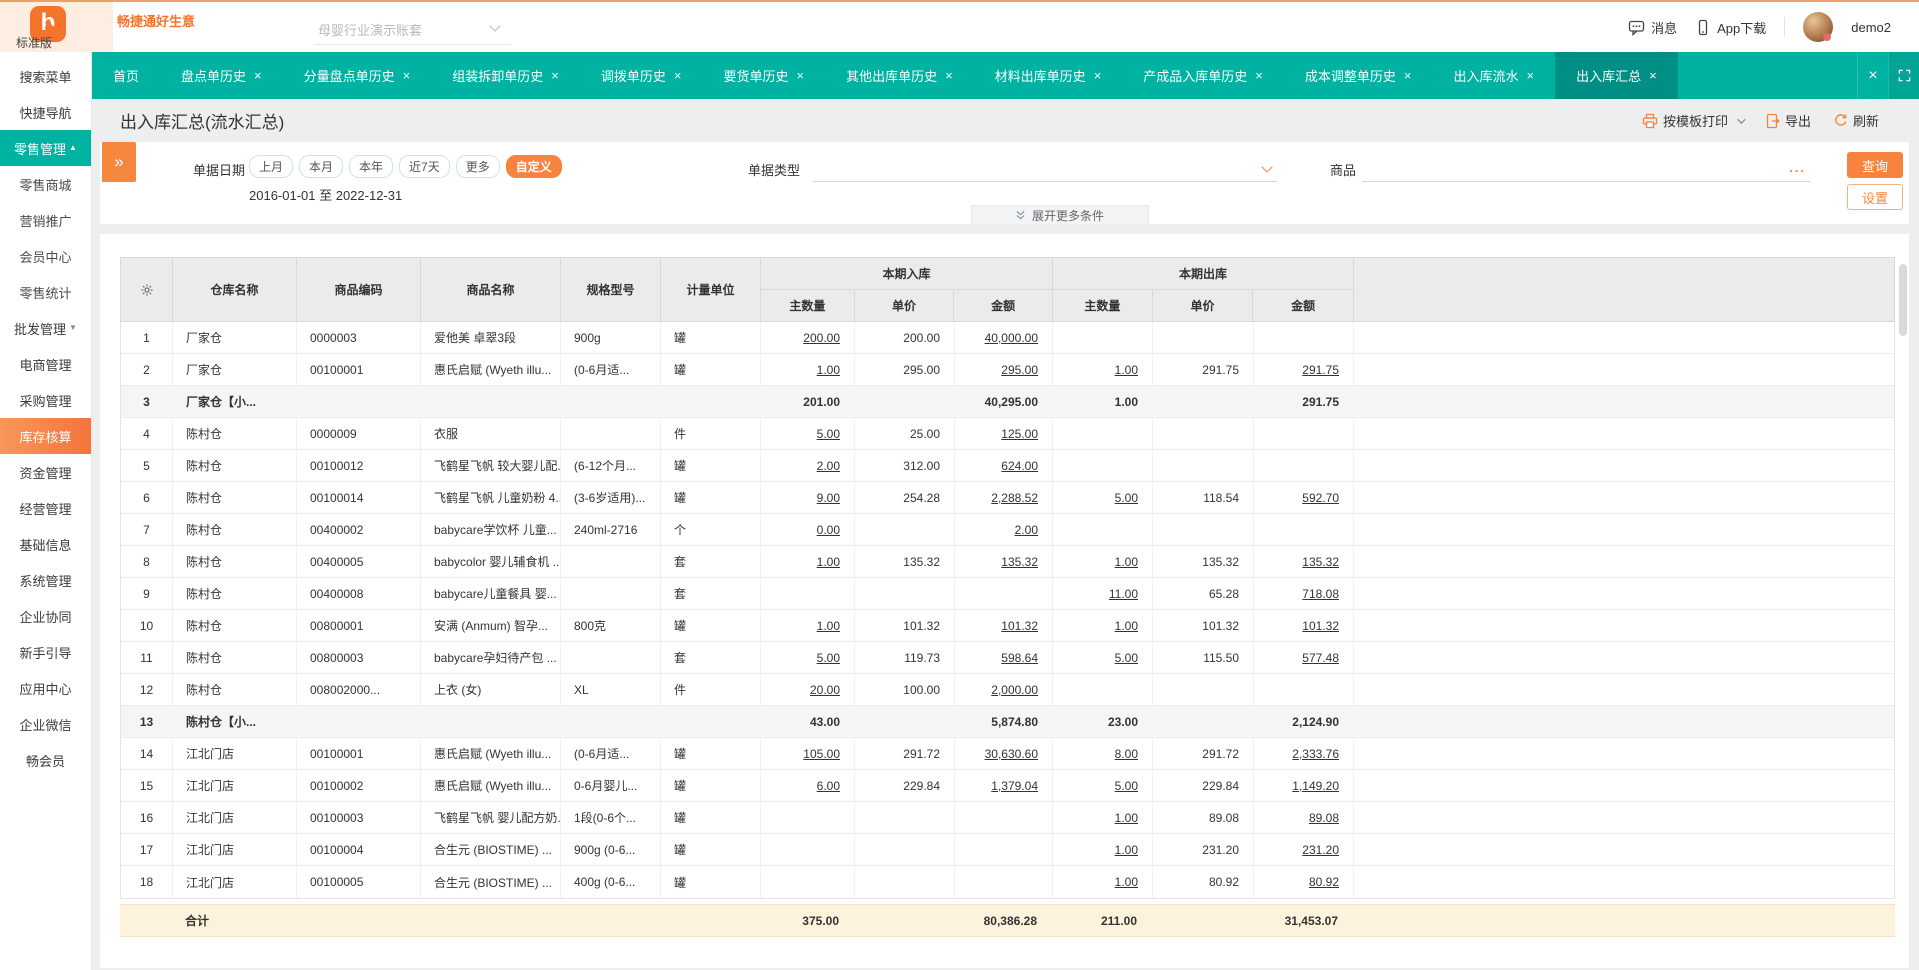 This screenshot has width=1919, height=970. What do you see at coordinates (1007, 402) in the screenshot?
I see `subtotal-row: 3 厂家仓【小... 201.00 40,295.00 1.00 291.75` at bounding box center [1007, 402].